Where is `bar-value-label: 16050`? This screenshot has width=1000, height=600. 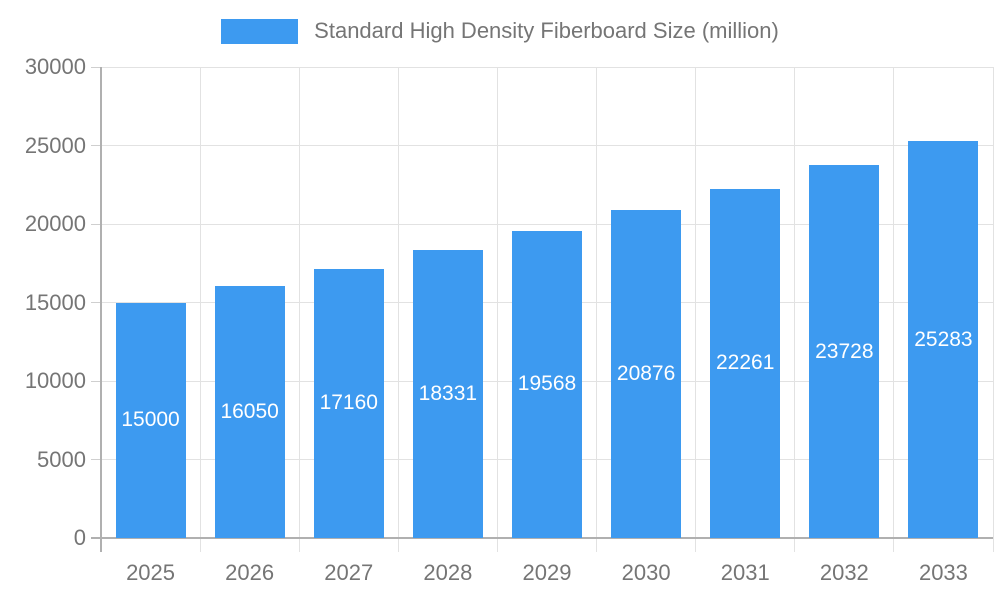
bar-value-label: 16050 is located at coordinates (249, 411).